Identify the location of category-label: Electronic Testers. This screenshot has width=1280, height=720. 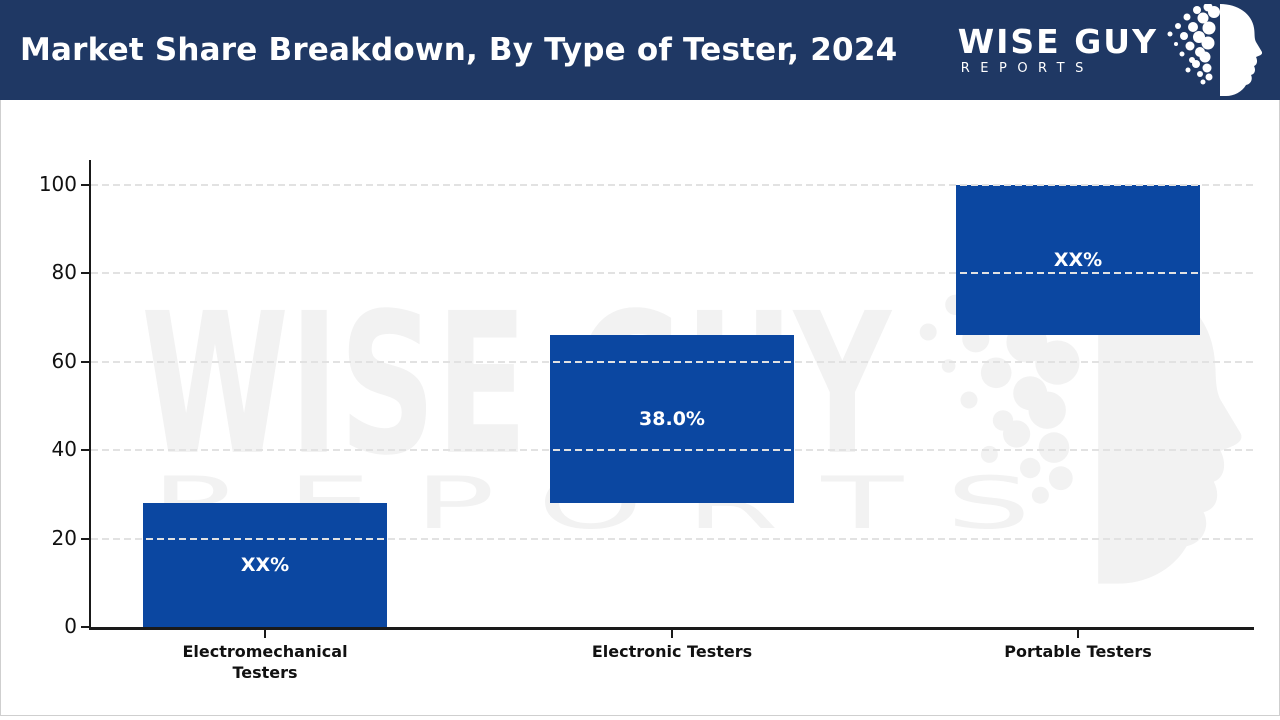
(672, 651).